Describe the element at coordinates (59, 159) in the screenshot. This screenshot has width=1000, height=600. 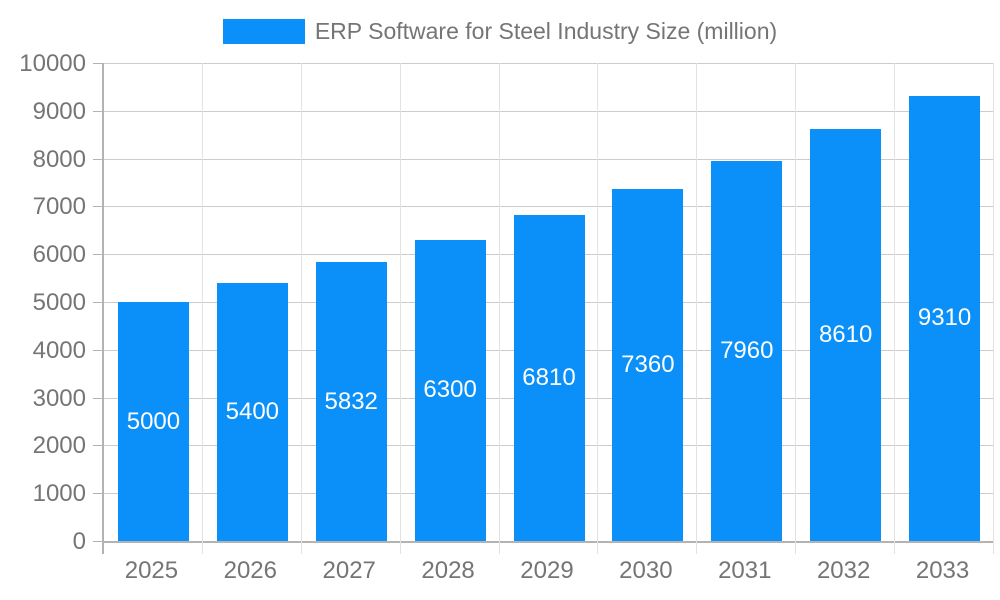
I see `y-tick-label-8000: 8000` at that location.